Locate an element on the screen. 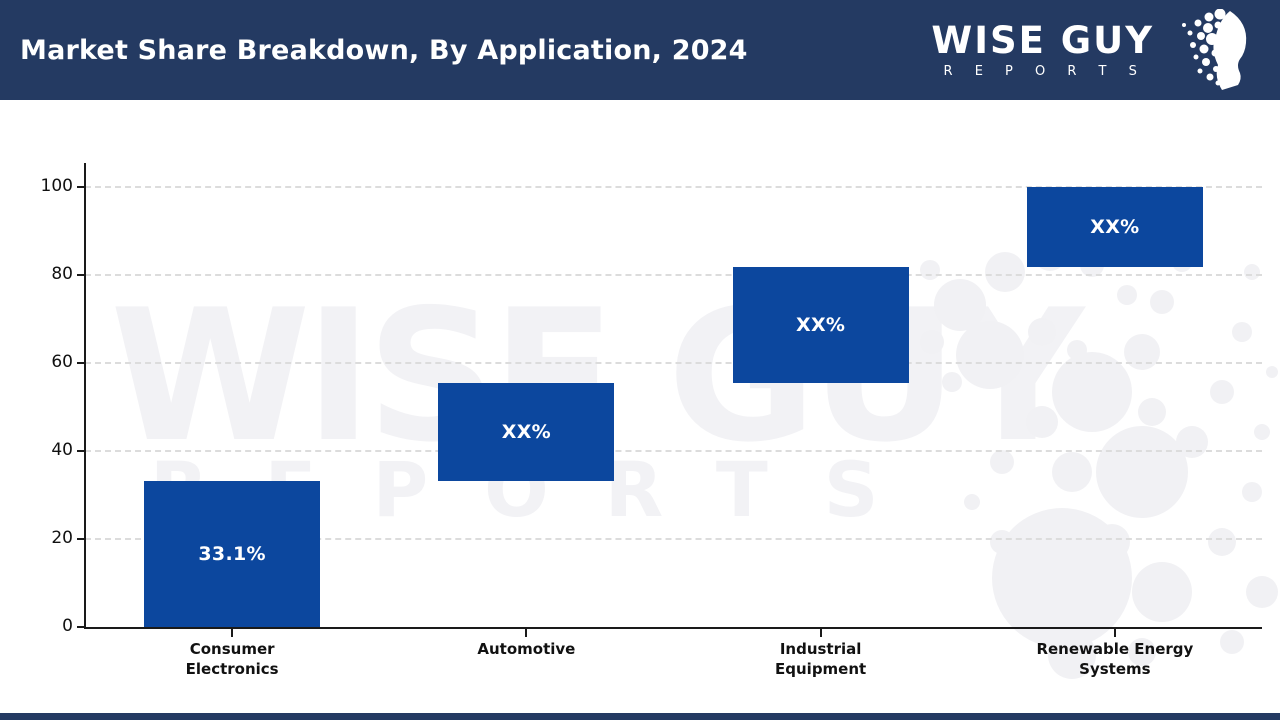  logo-subtitle: R E P O R T S is located at coordinates (1044, 71).